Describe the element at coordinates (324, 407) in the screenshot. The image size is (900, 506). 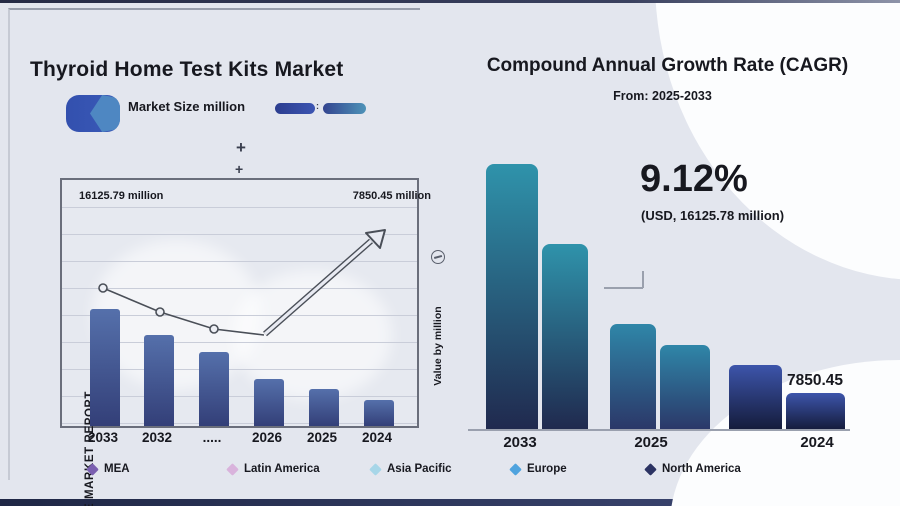
I see `bar-2025` at that location.